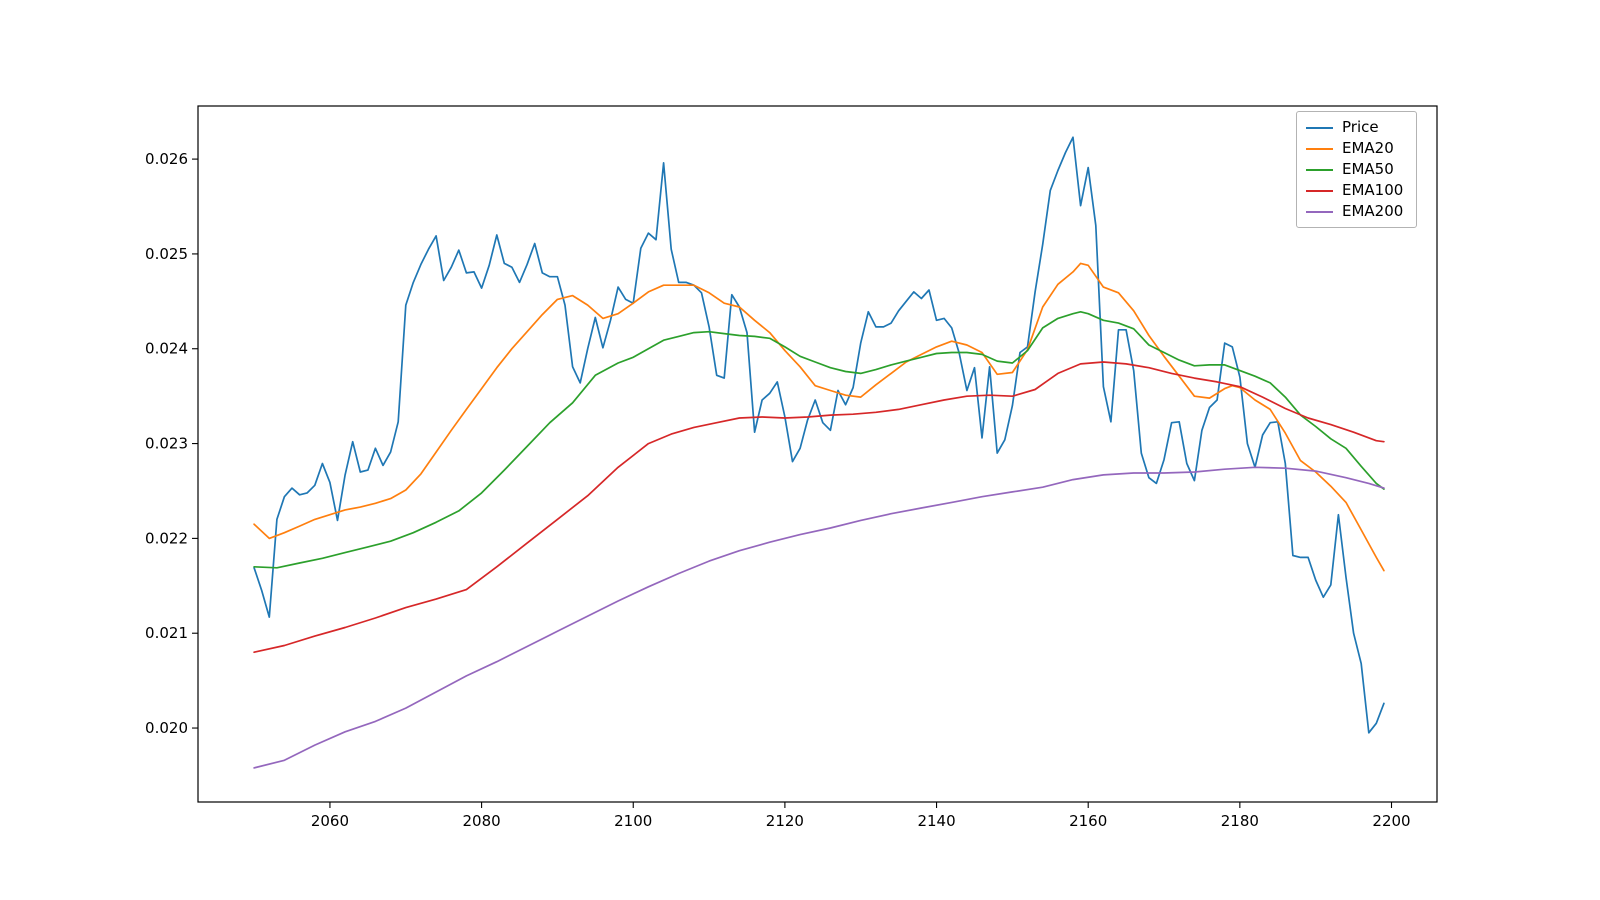 This screenshot has height=900, width=1600. What do you see at coordinates (166, 254) in the screenshot?
I see `y-tick-label: 0.025` at bounding box center [166, 254].